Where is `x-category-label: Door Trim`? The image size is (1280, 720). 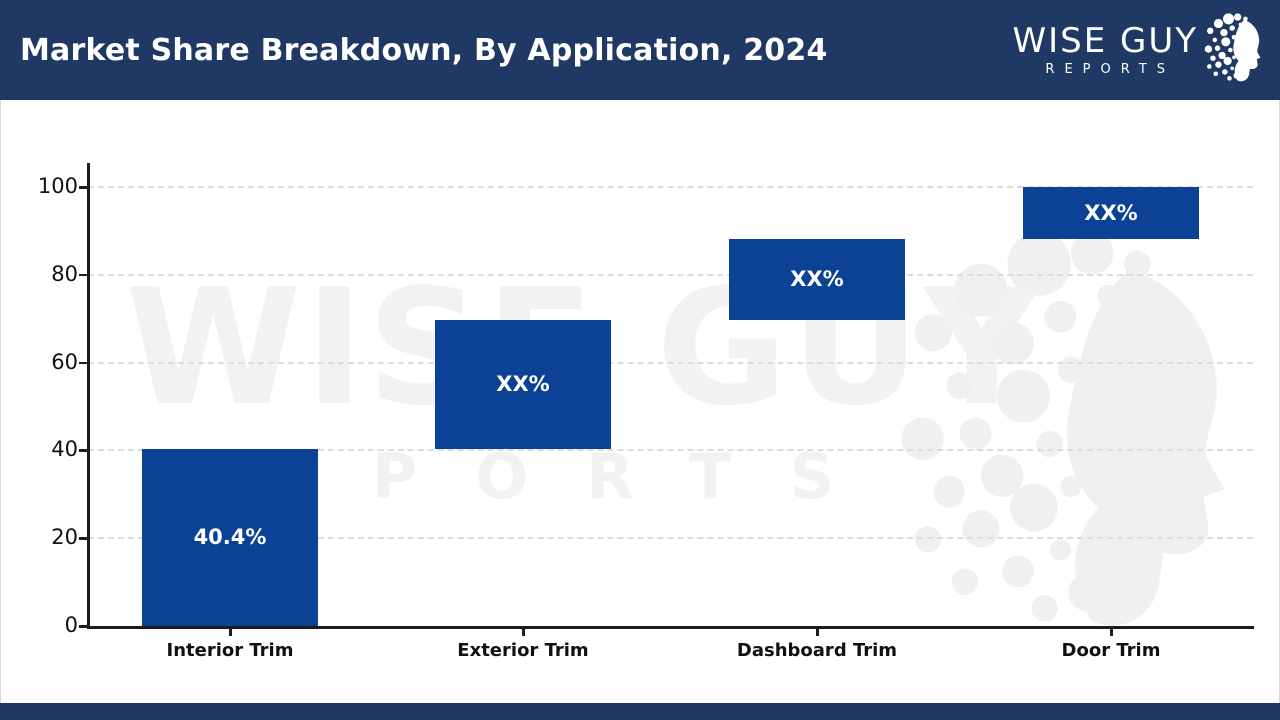
x-category-label: Door Trim is located at coordinates (1111, 650).